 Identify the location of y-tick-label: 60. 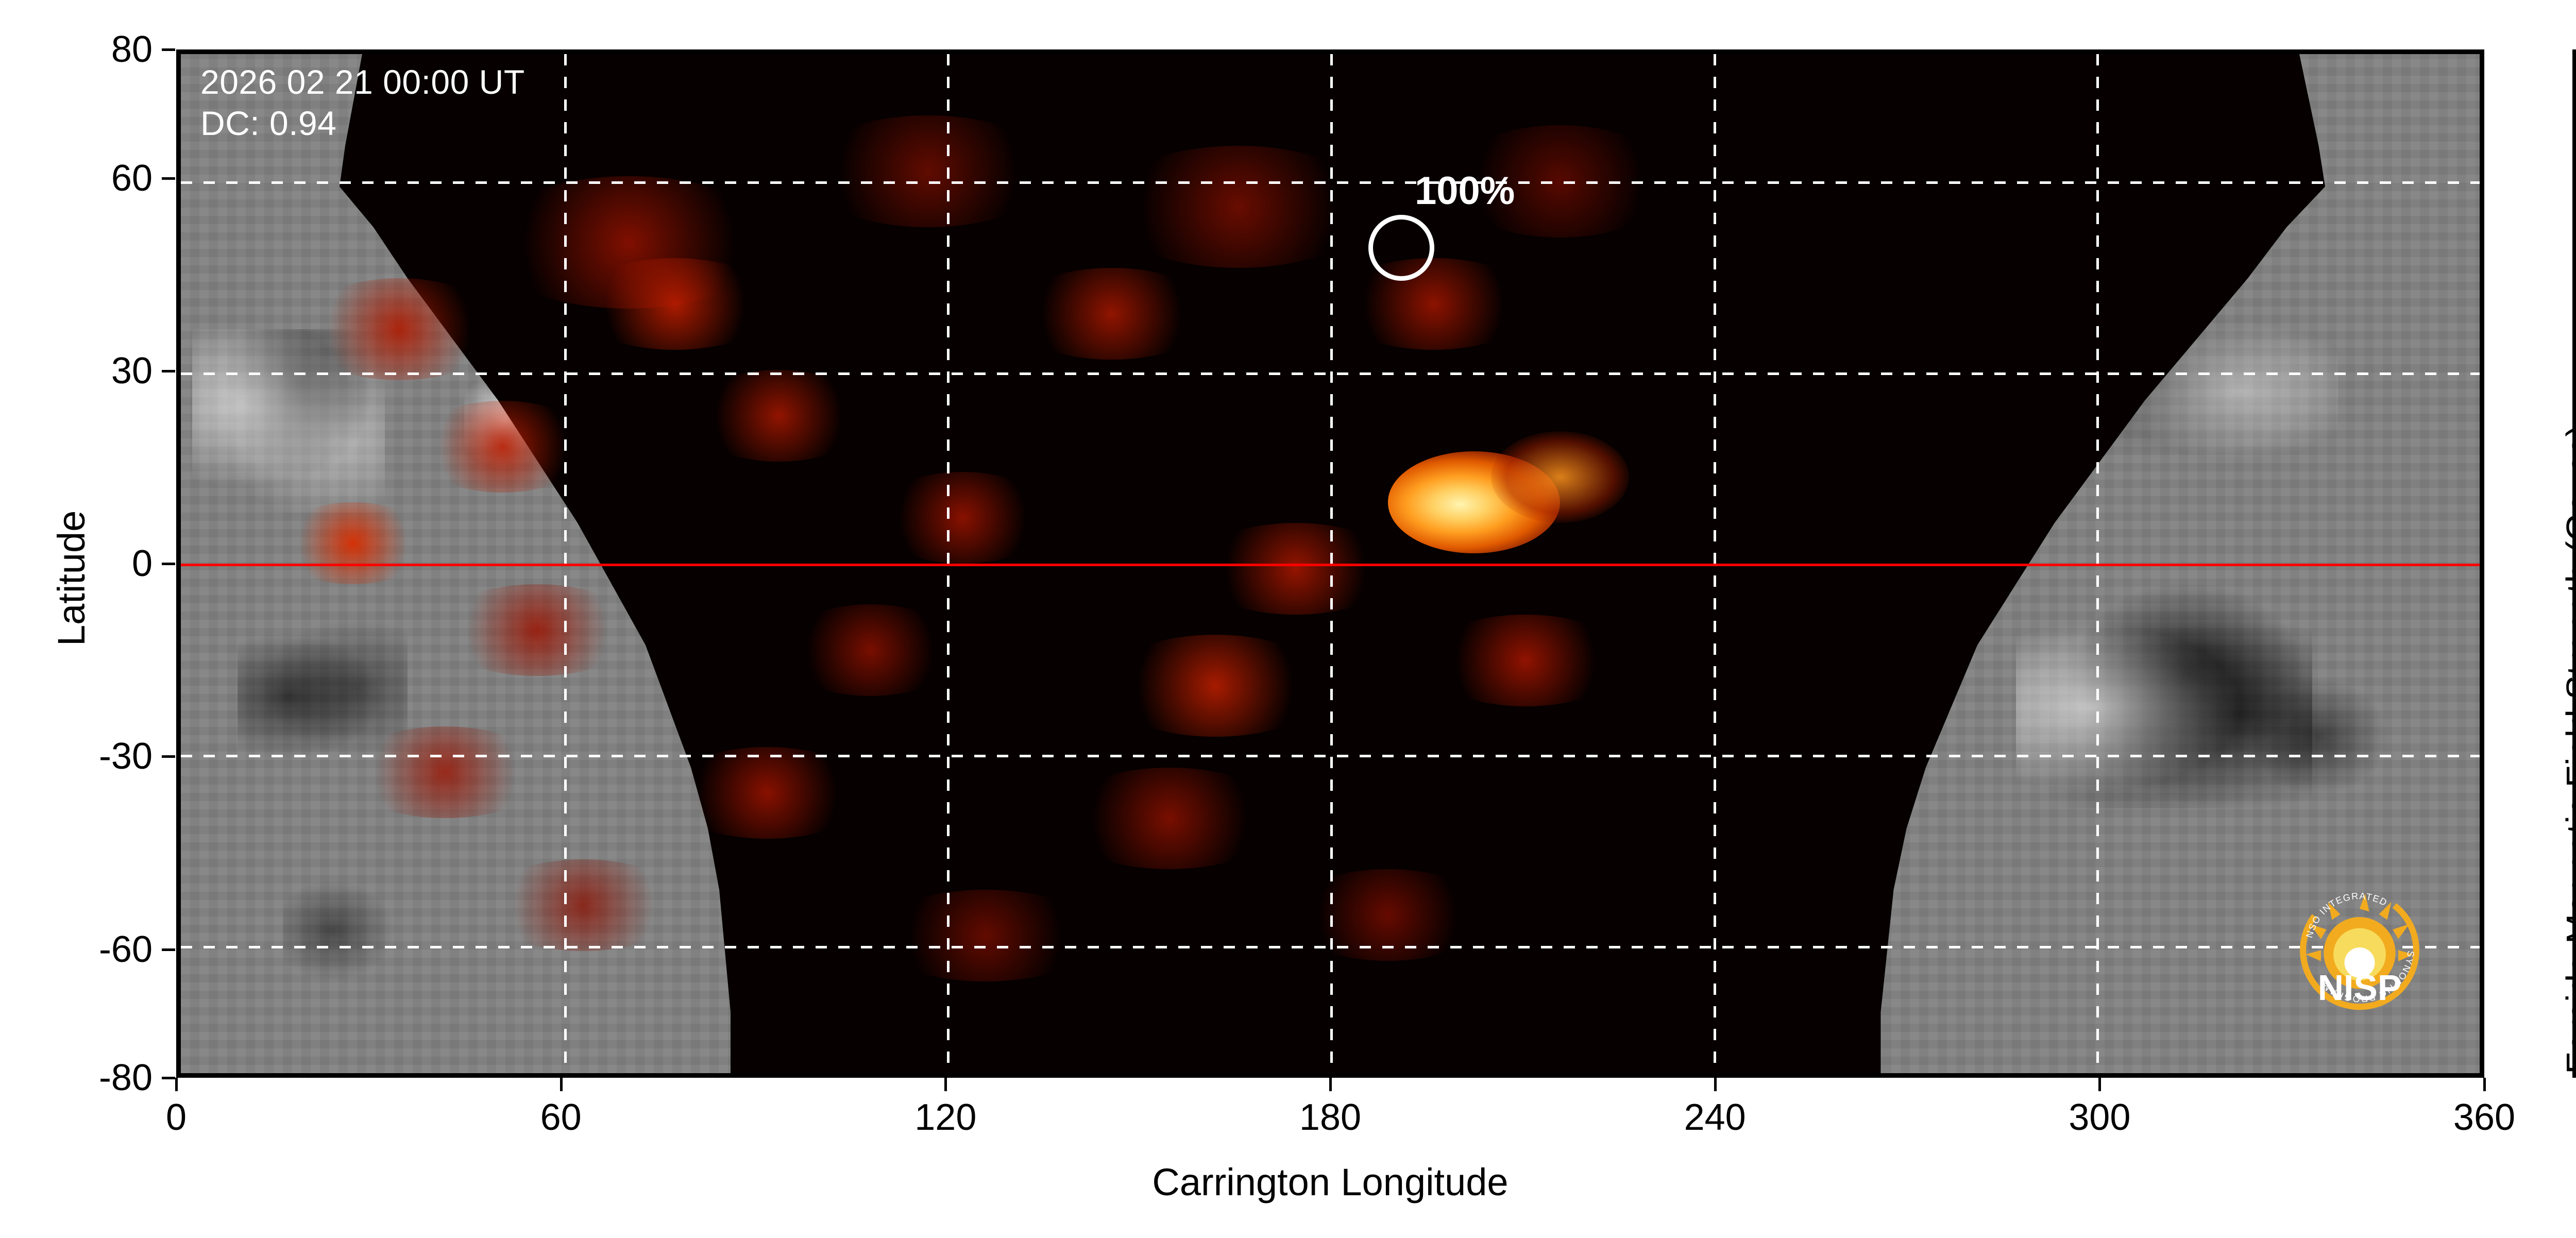
(131, 178).